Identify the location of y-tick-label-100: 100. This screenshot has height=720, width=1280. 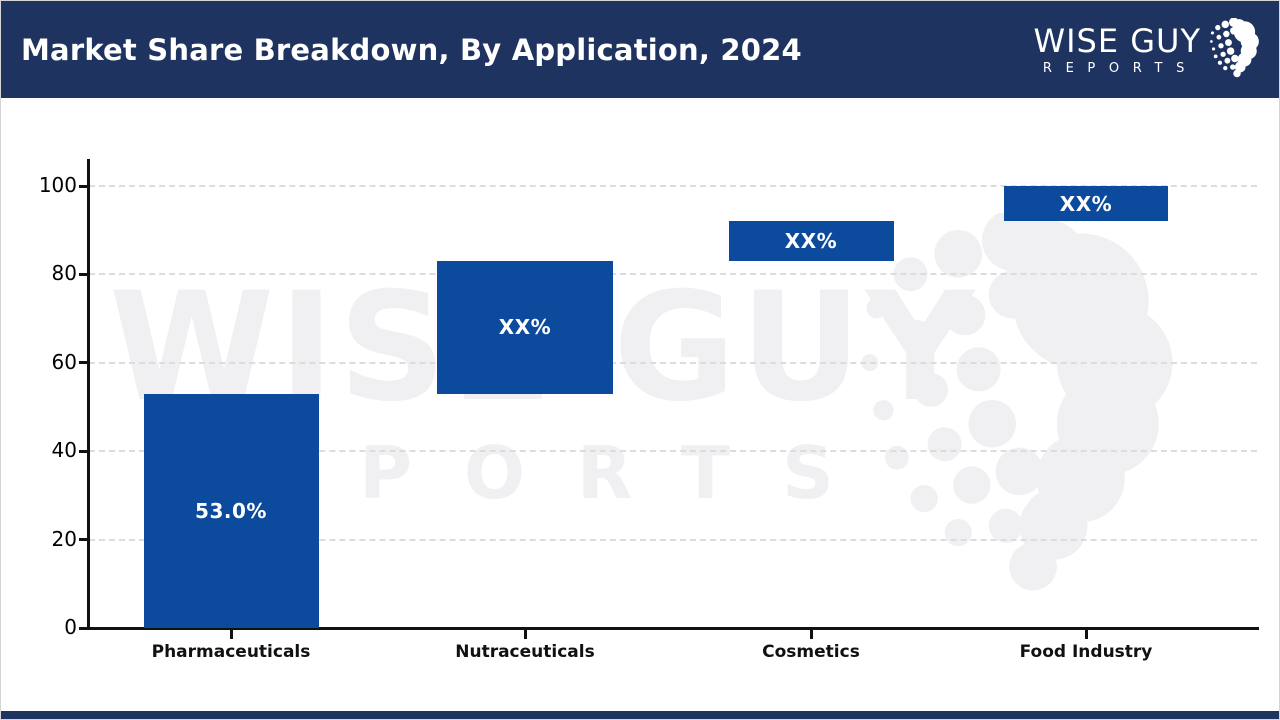
(57, 185).